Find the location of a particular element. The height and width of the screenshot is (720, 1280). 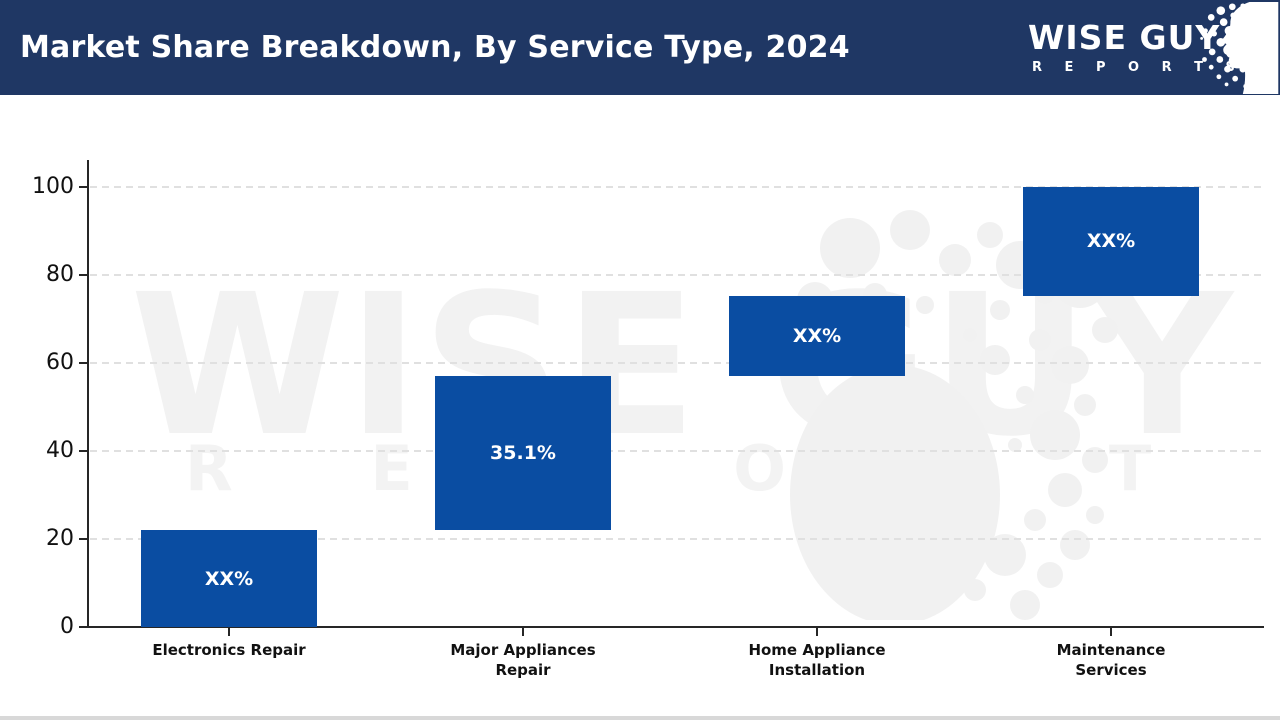

bar-value-label: 35.1% is located at coordinates (523, 452).